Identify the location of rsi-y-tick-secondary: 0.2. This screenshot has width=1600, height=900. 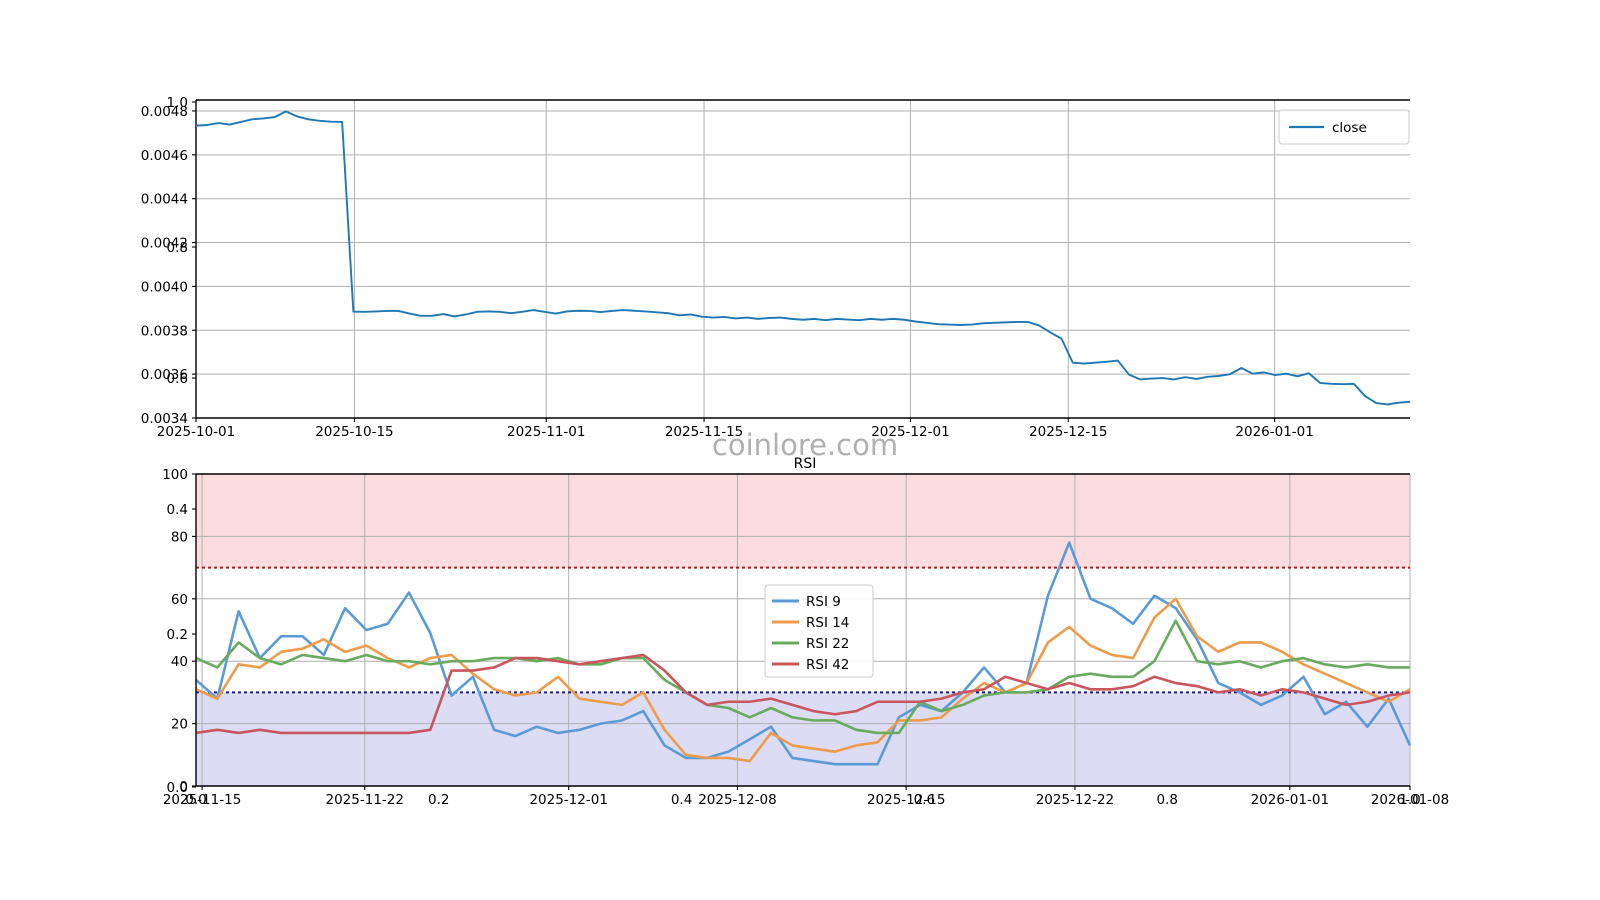
(177, 635).